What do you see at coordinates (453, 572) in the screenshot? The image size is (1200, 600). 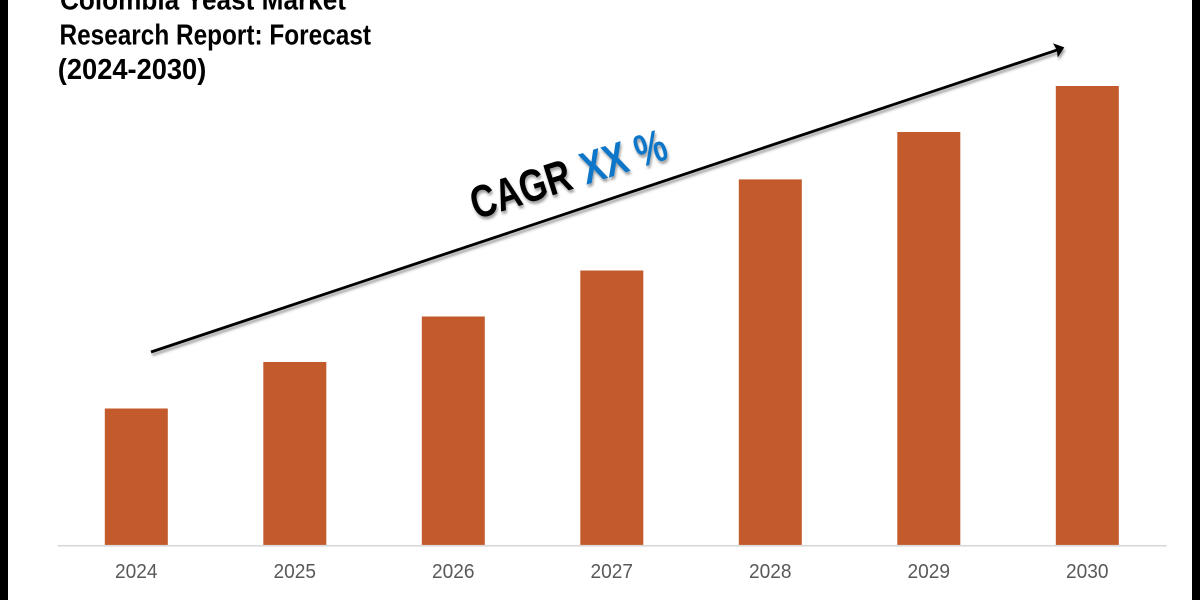 I see `svg-text: 2026` at bounding box center [453, 572].